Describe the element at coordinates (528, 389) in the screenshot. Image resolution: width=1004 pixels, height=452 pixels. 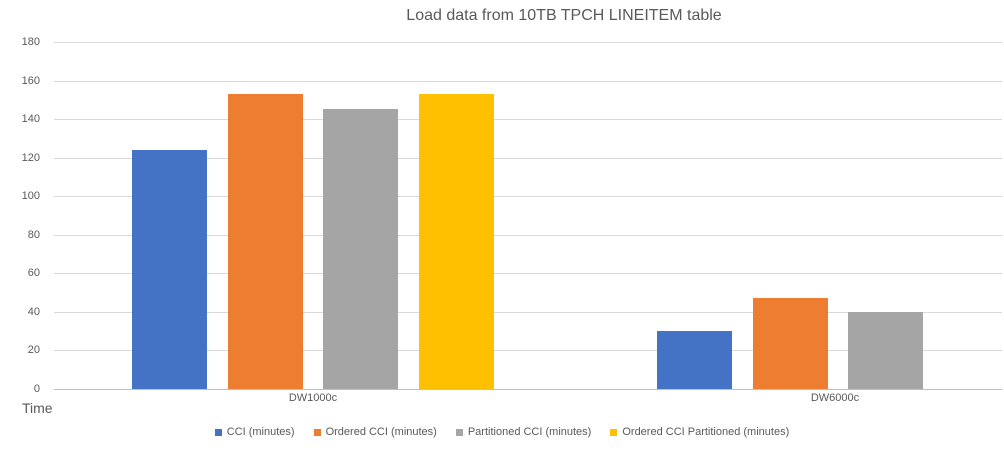
I see `x-axis-line` at that location.